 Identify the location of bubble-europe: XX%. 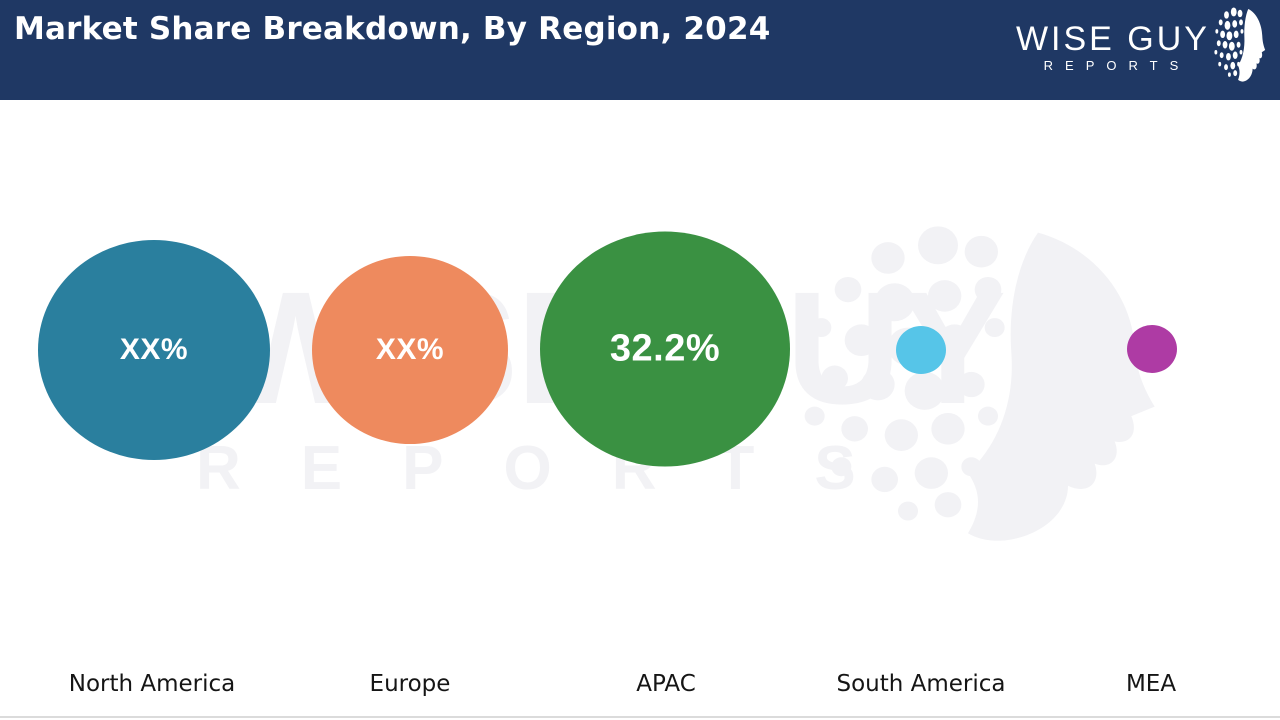
(410, 350).